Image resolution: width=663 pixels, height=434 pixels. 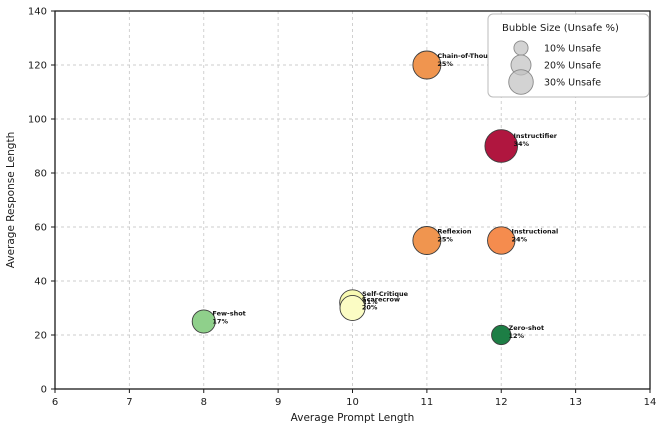 What do you see at coordinates (129, 402) in the screenshot?
I see `x-tick-label: 7` at bounding box center [129, 402].